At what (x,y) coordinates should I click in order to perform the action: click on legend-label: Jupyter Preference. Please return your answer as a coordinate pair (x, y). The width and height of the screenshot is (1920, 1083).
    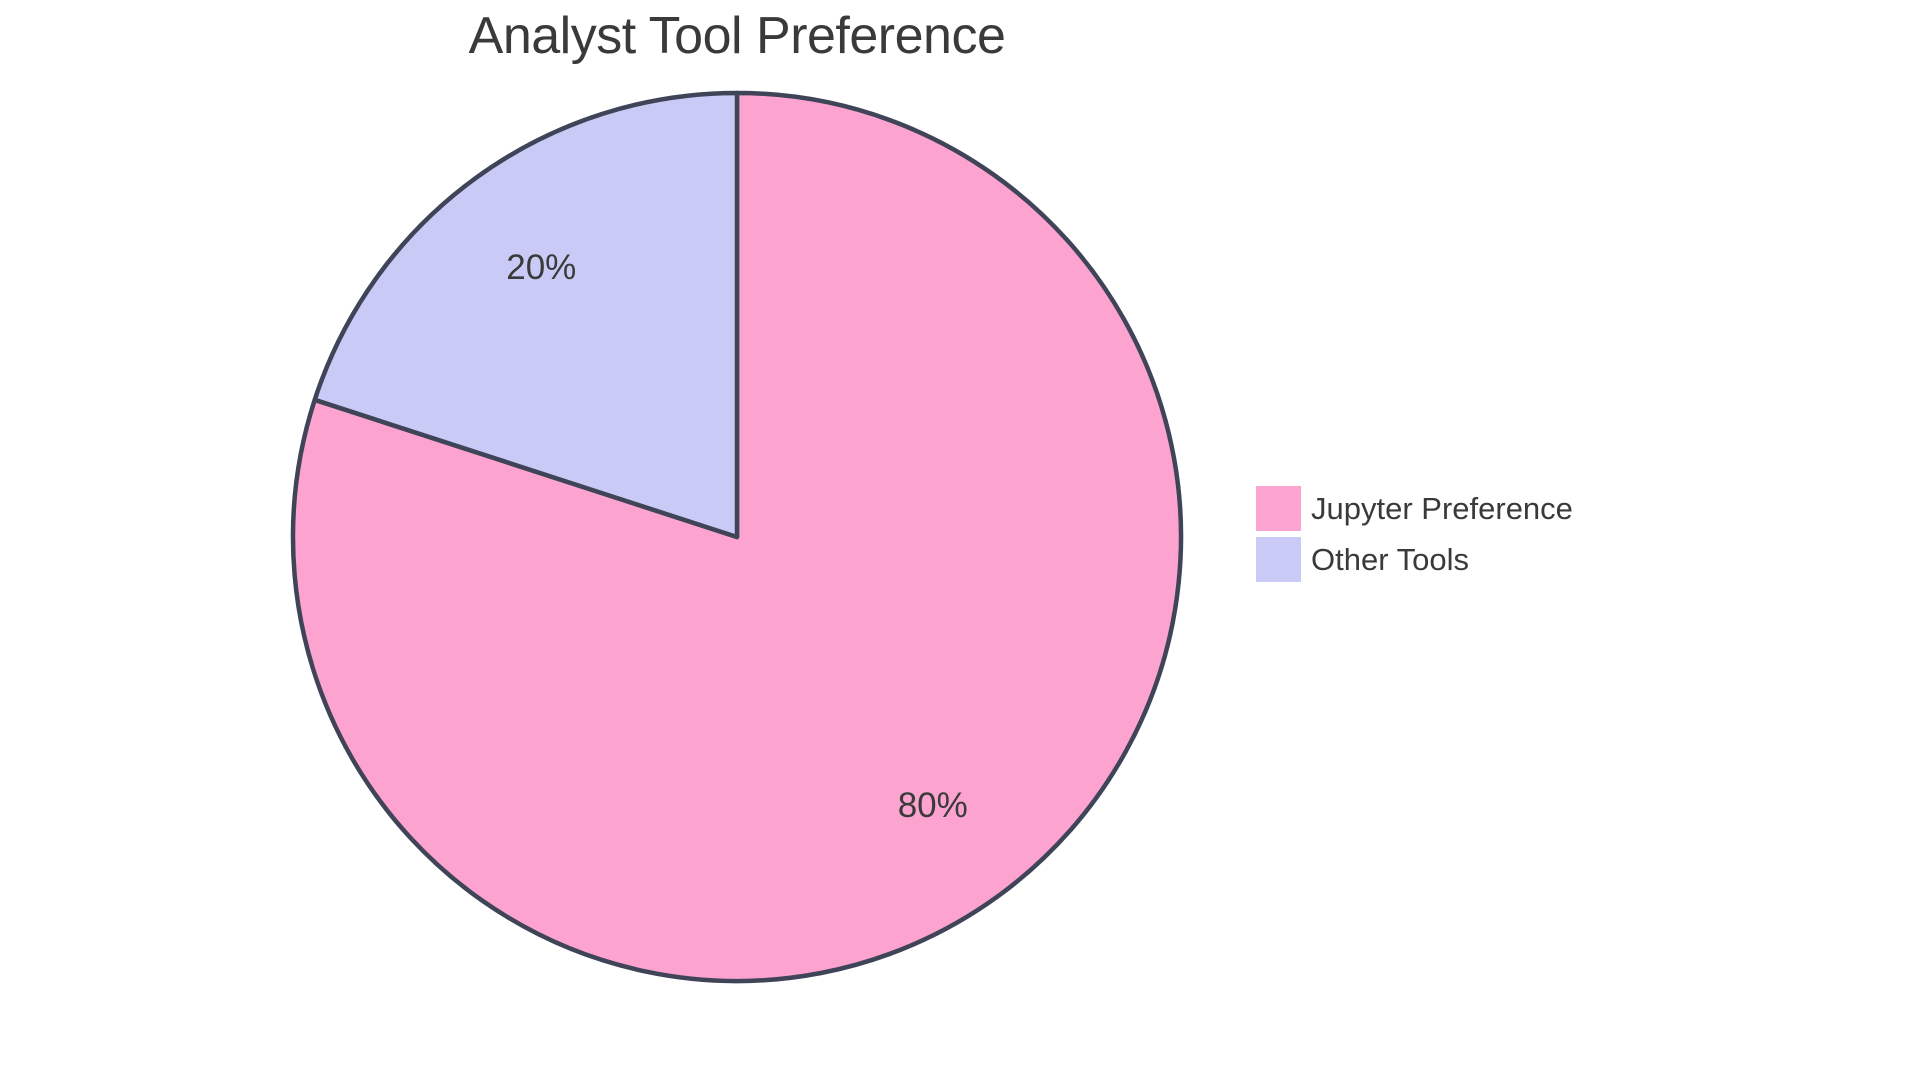
    Looking at the image, I should click on (1442, 508).